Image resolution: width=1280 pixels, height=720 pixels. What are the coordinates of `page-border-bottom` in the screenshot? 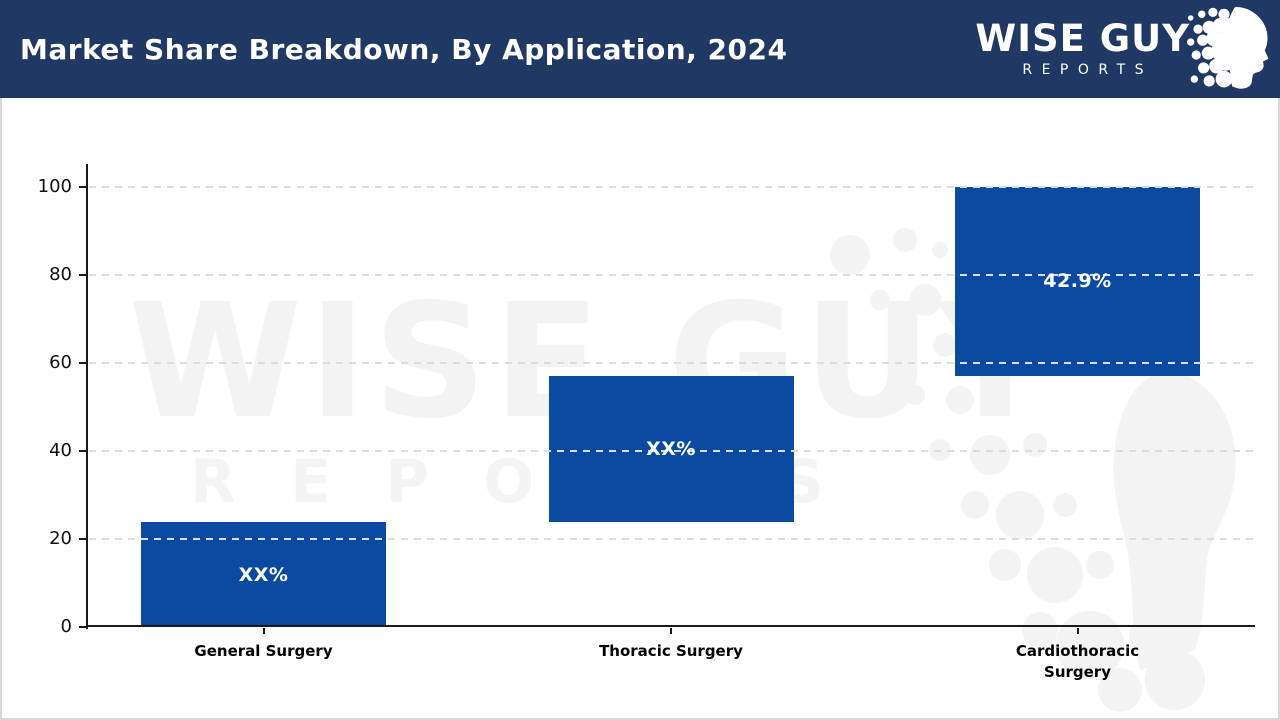 It's located at (640, 719).